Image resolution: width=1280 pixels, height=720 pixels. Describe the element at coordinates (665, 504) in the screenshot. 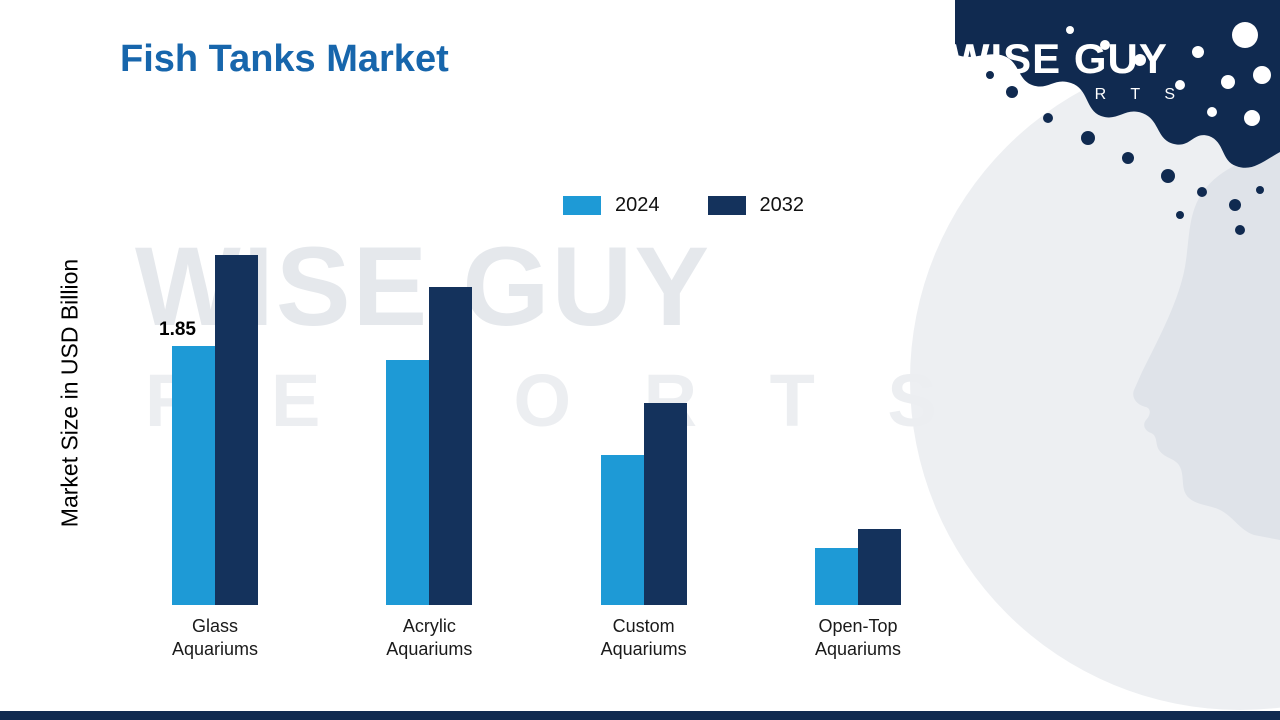

I see `bar-2032-custom-aquariums` at that location.